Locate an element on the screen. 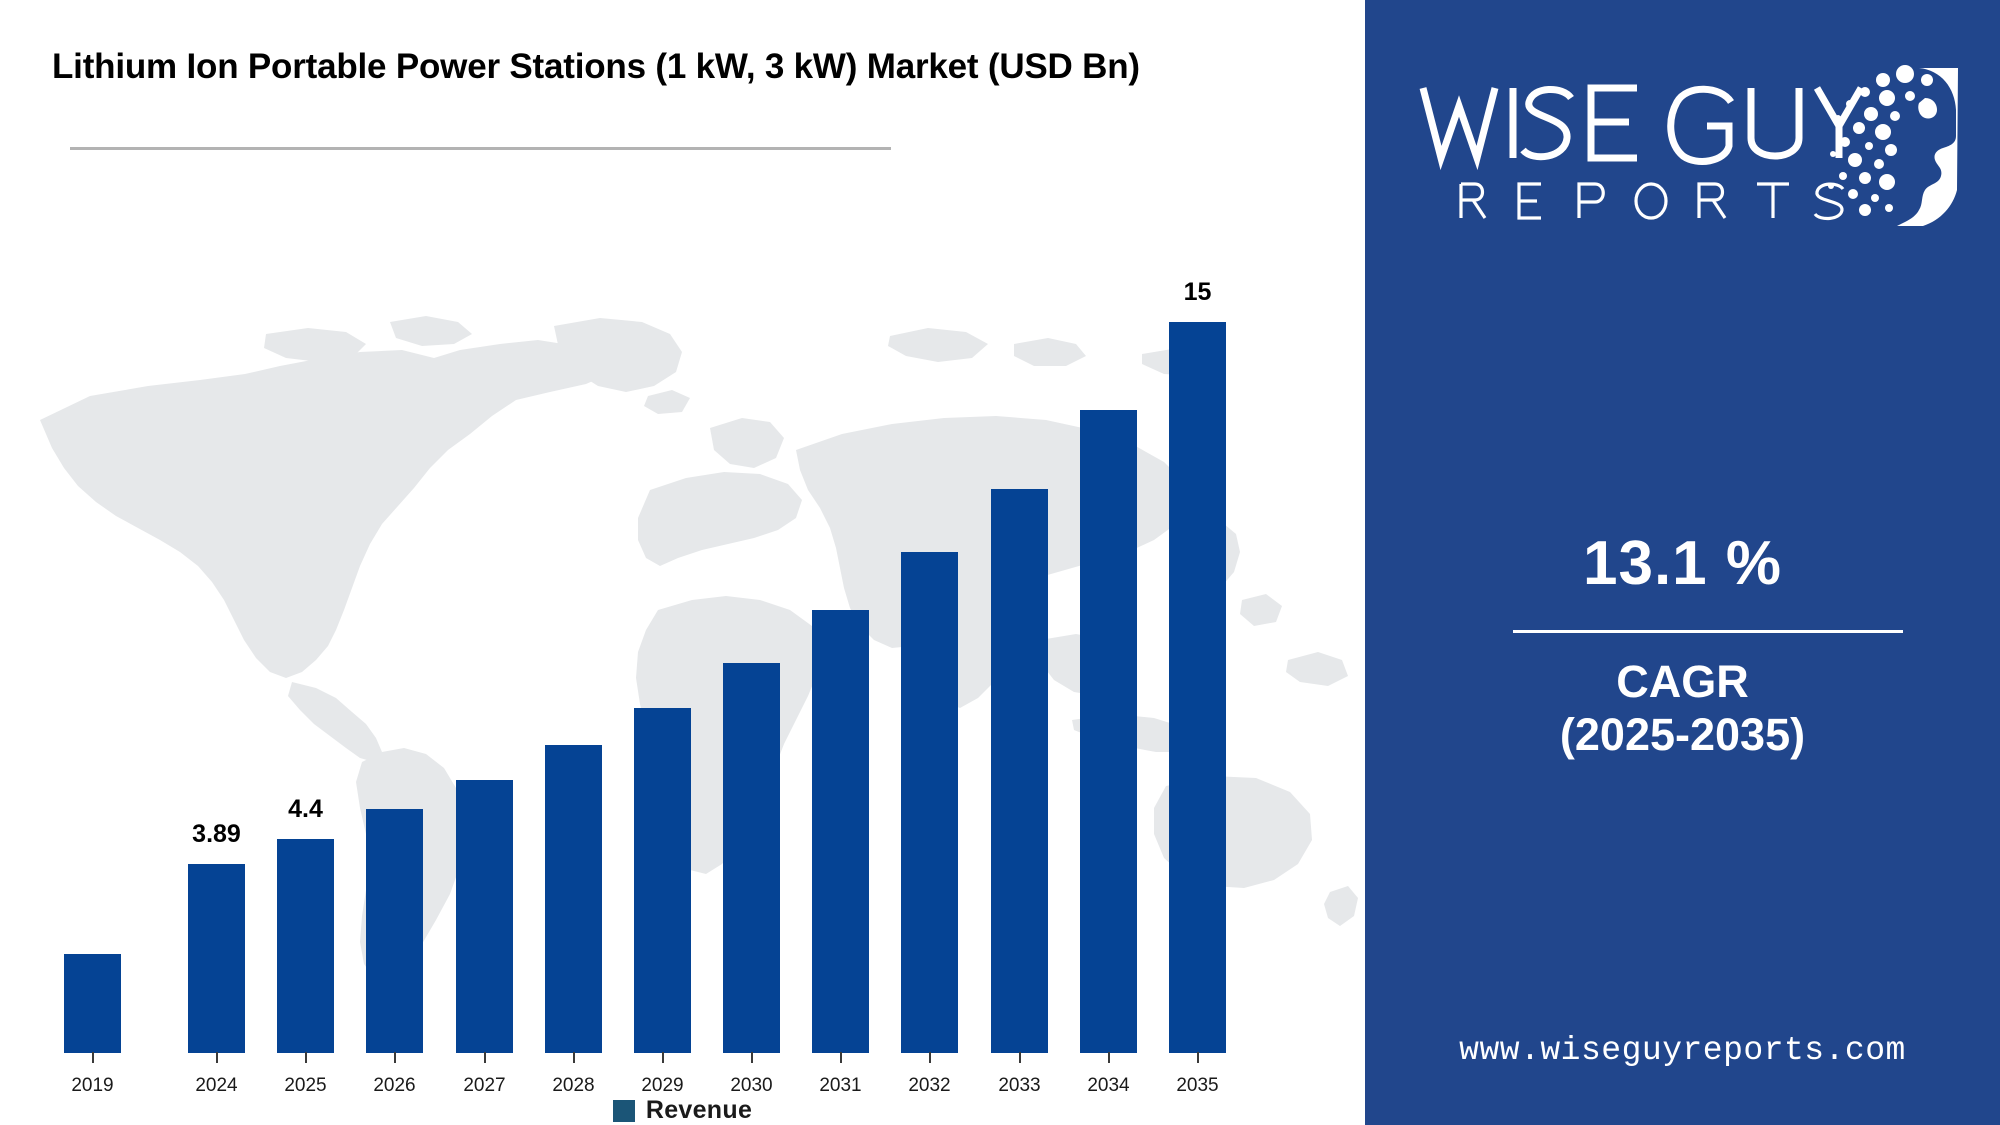 This screenshot has height=1125, width=2000. cagr-divider is located at coordinates (1708, 631).